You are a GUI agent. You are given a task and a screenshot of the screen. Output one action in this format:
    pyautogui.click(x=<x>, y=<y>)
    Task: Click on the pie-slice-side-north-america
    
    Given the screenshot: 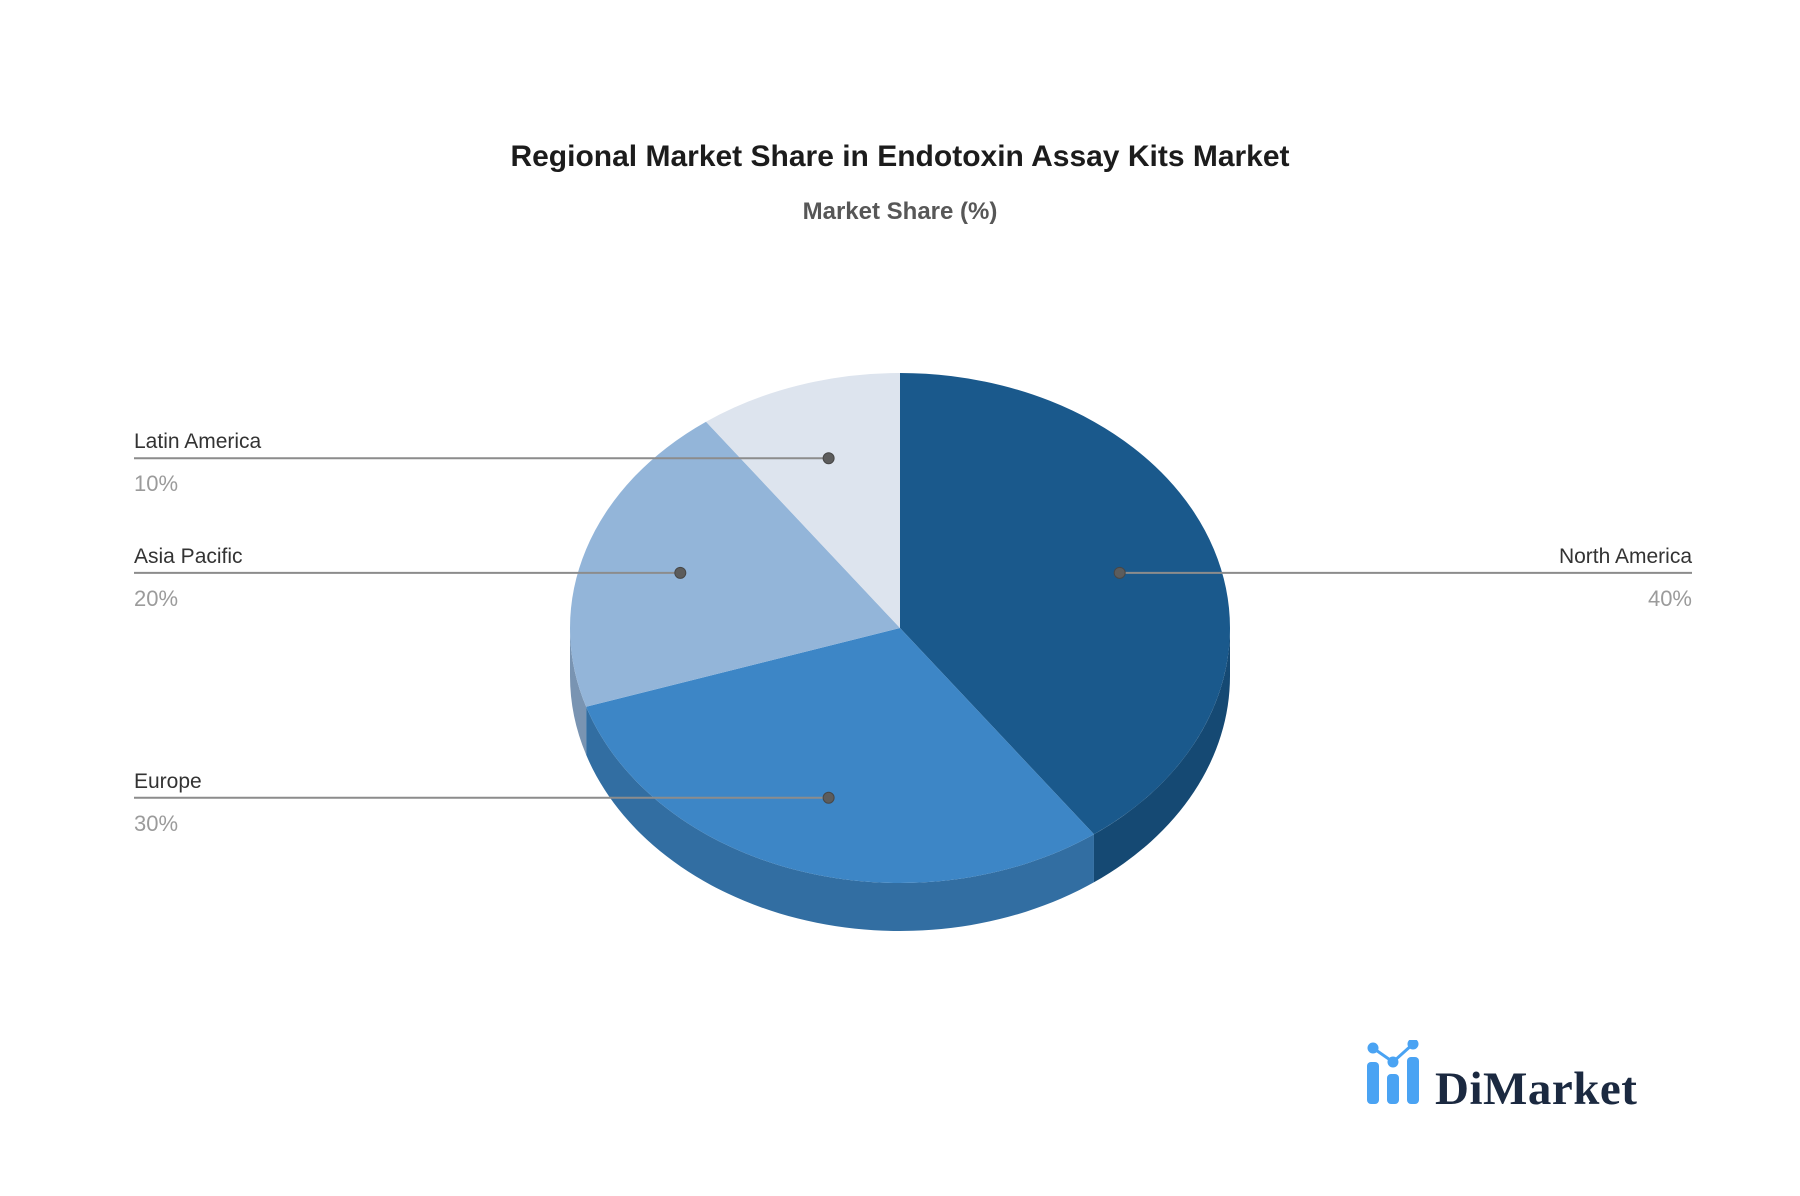 What is the action you would take?
    pyautogui.click(x=1161, y=755)
    